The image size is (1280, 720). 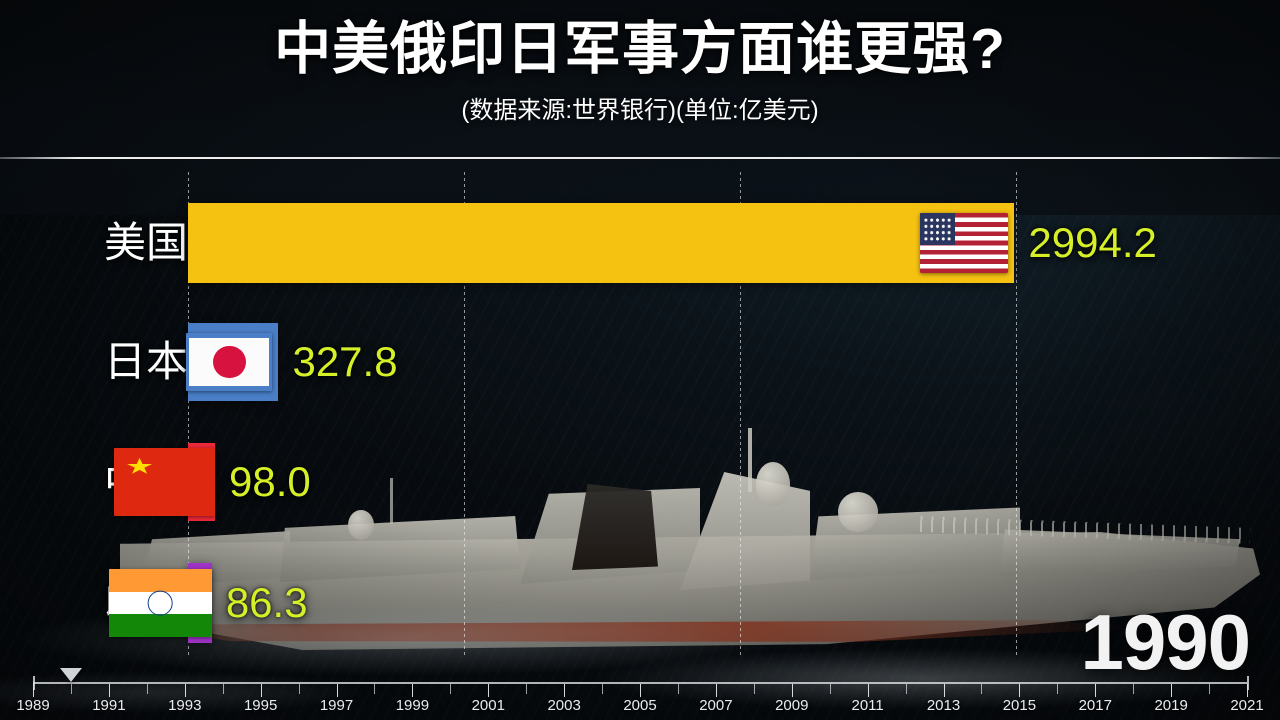 What do you see at coordinates (640, 603) in the screenshot?
I see `bar-row: 印度86.3` at bounding box center [640, 603].